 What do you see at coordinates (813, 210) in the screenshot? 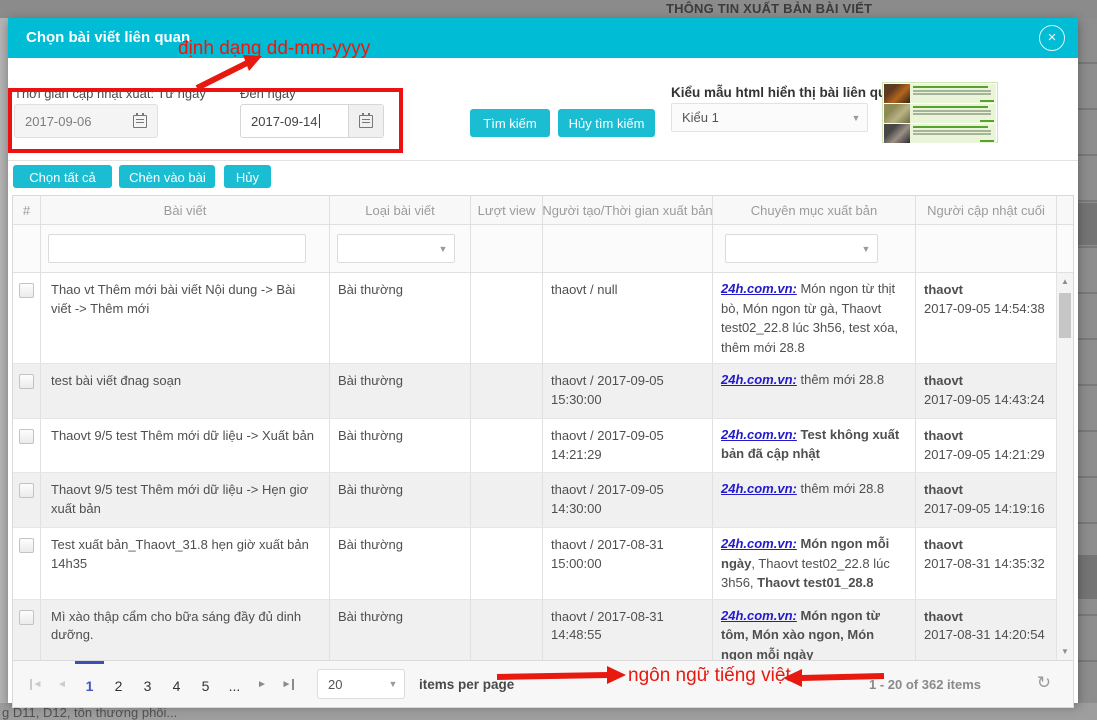
I see `column-header: Chuyên mục xuất bản` at bounding box center [813, 210].